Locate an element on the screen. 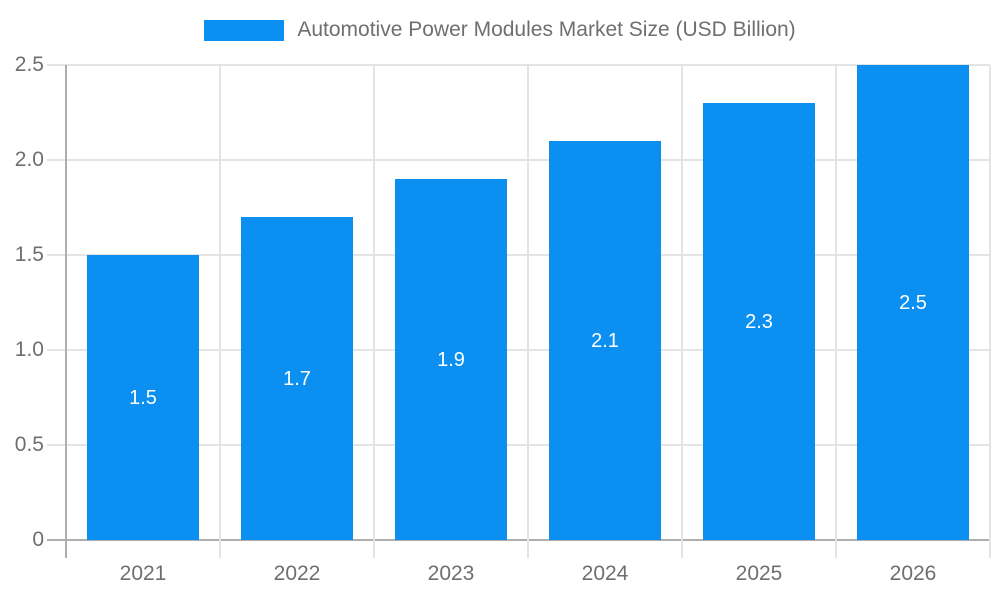 Image resolution: width=1000 pixels, height=600 pixels. bar-value-label: 2.1 is located at coordinates (605, 340).